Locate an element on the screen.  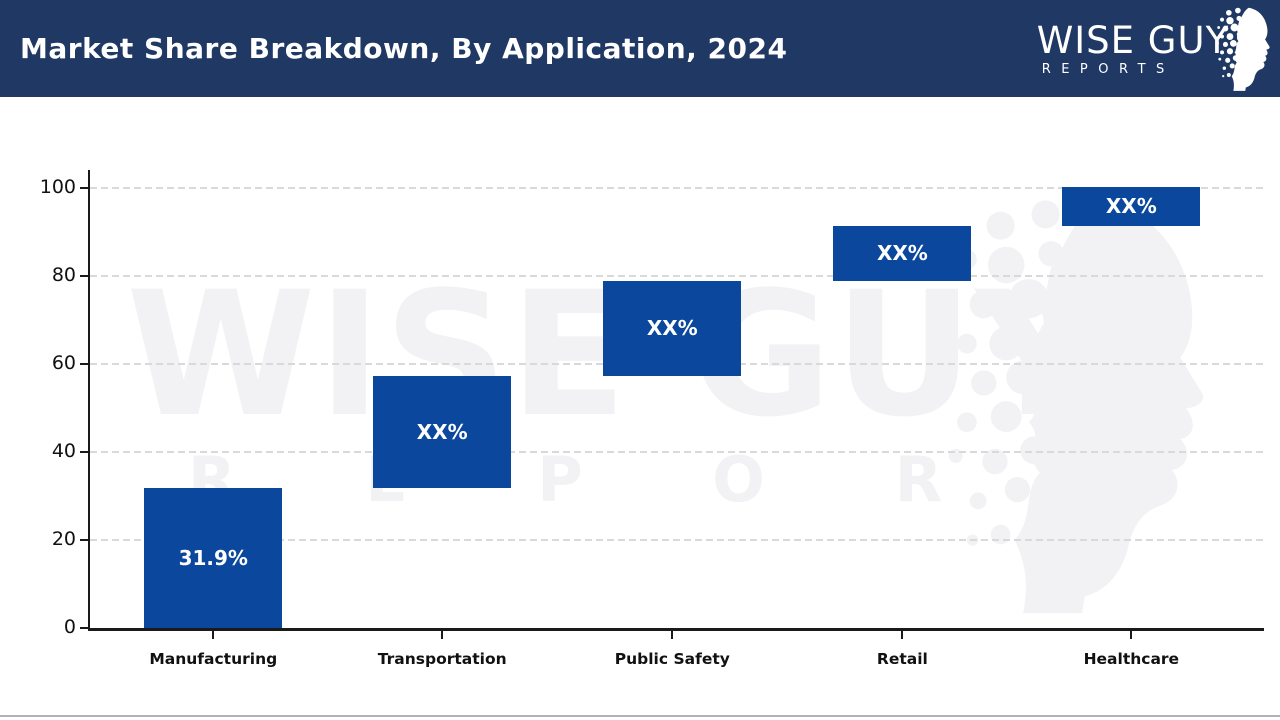
bar-value-label: 31.9% is located at coordinates (213, 557).